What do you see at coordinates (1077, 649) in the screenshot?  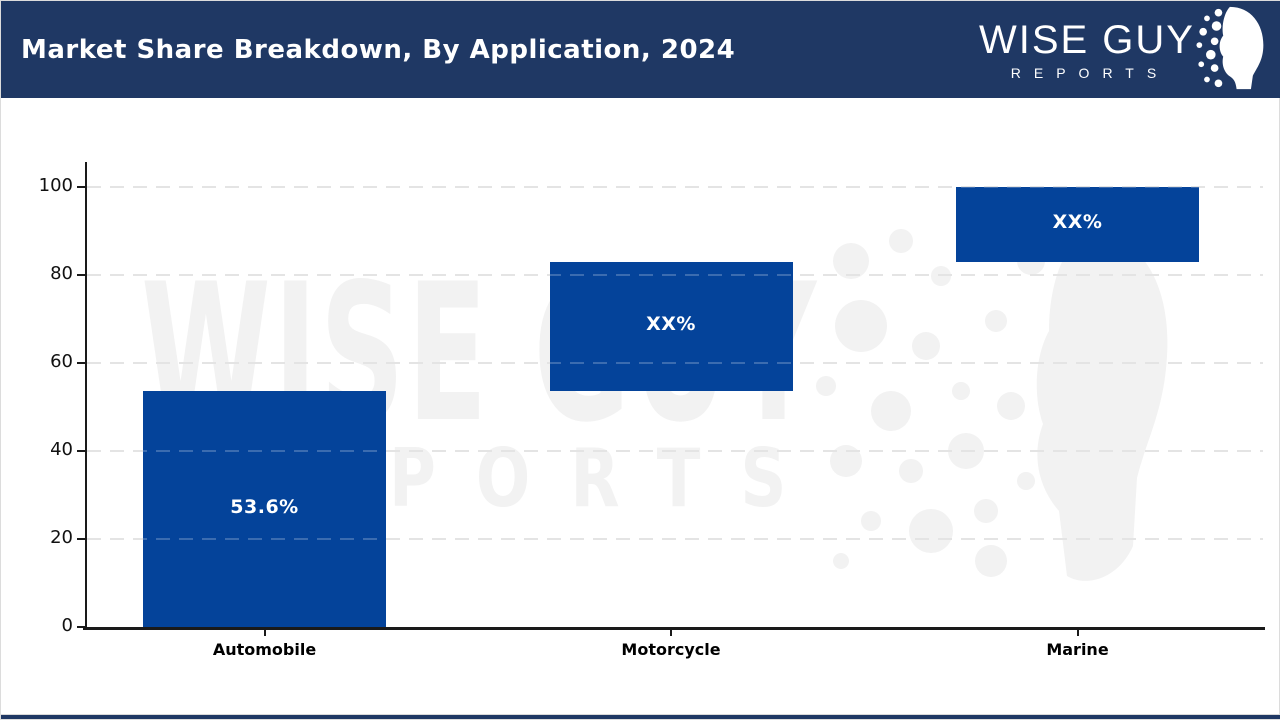 I see `x-category-label: Marine` at bounding box center [1077, 649].